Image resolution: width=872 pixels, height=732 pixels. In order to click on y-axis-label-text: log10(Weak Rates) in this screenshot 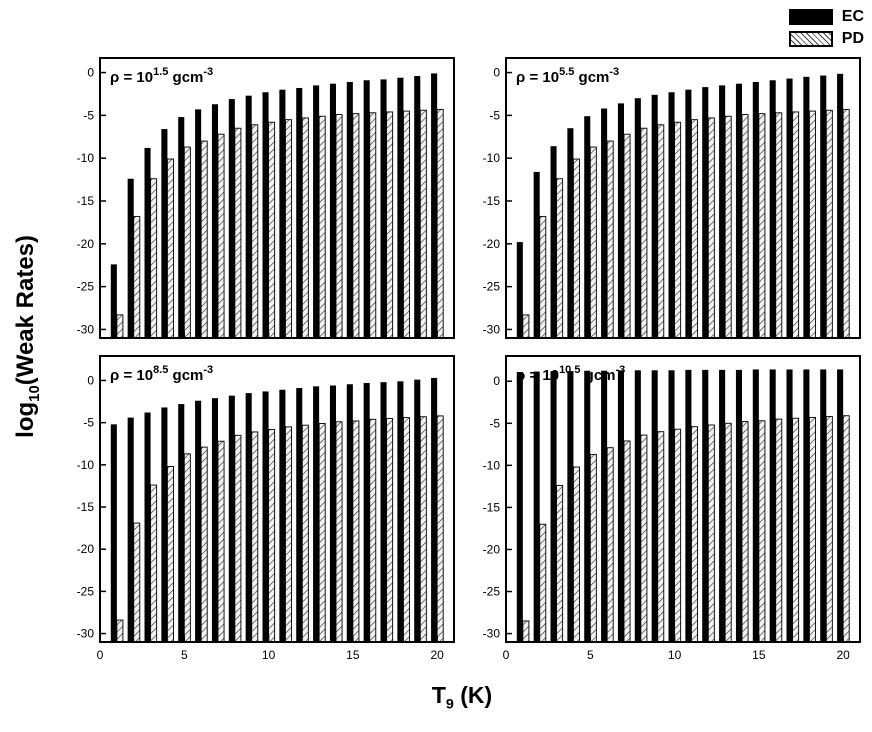, I will do `click(27, 336)`.